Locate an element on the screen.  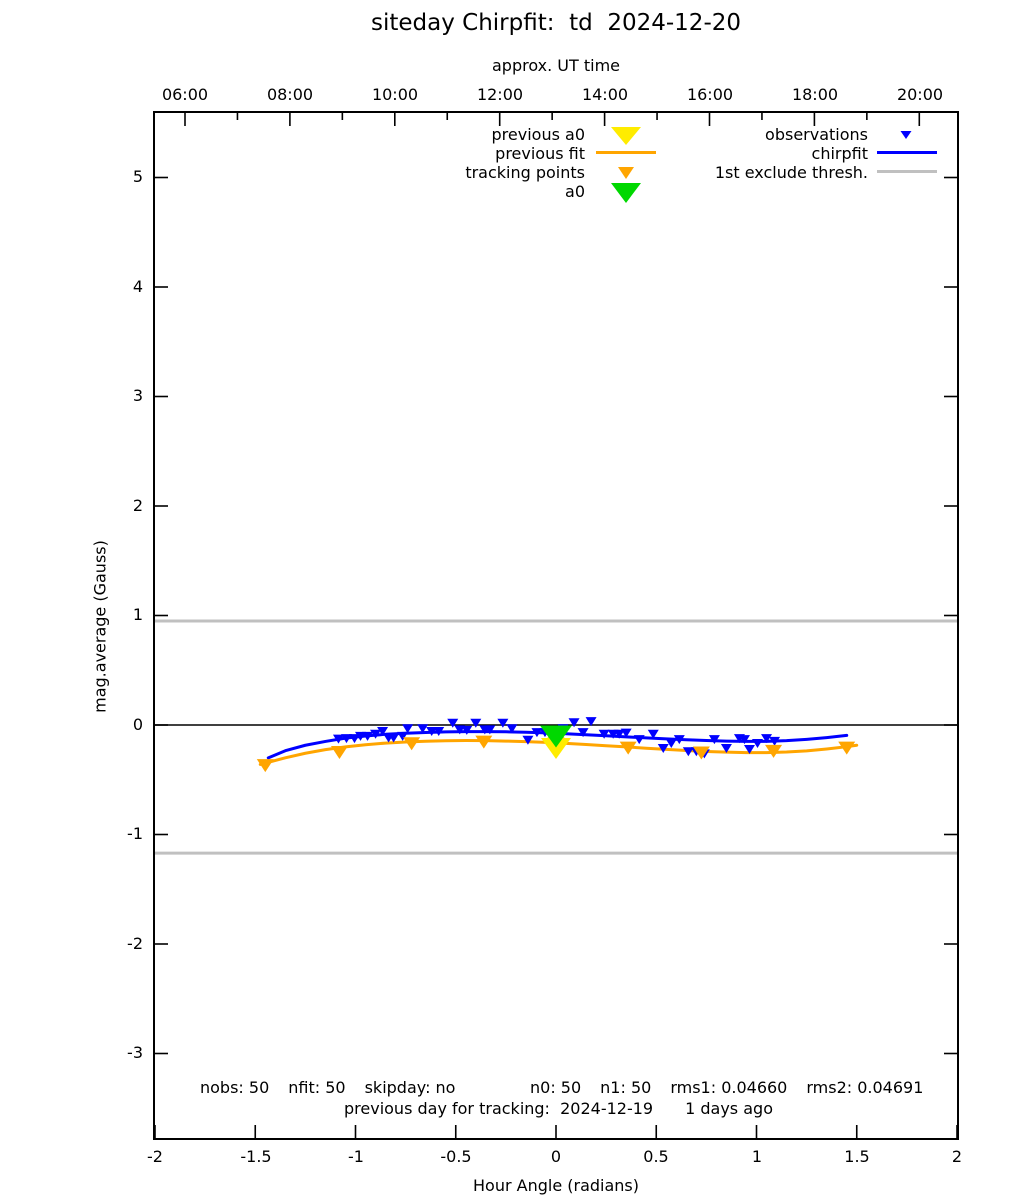
tick-label-time: 10:00 is located at coordinates (395, 94).